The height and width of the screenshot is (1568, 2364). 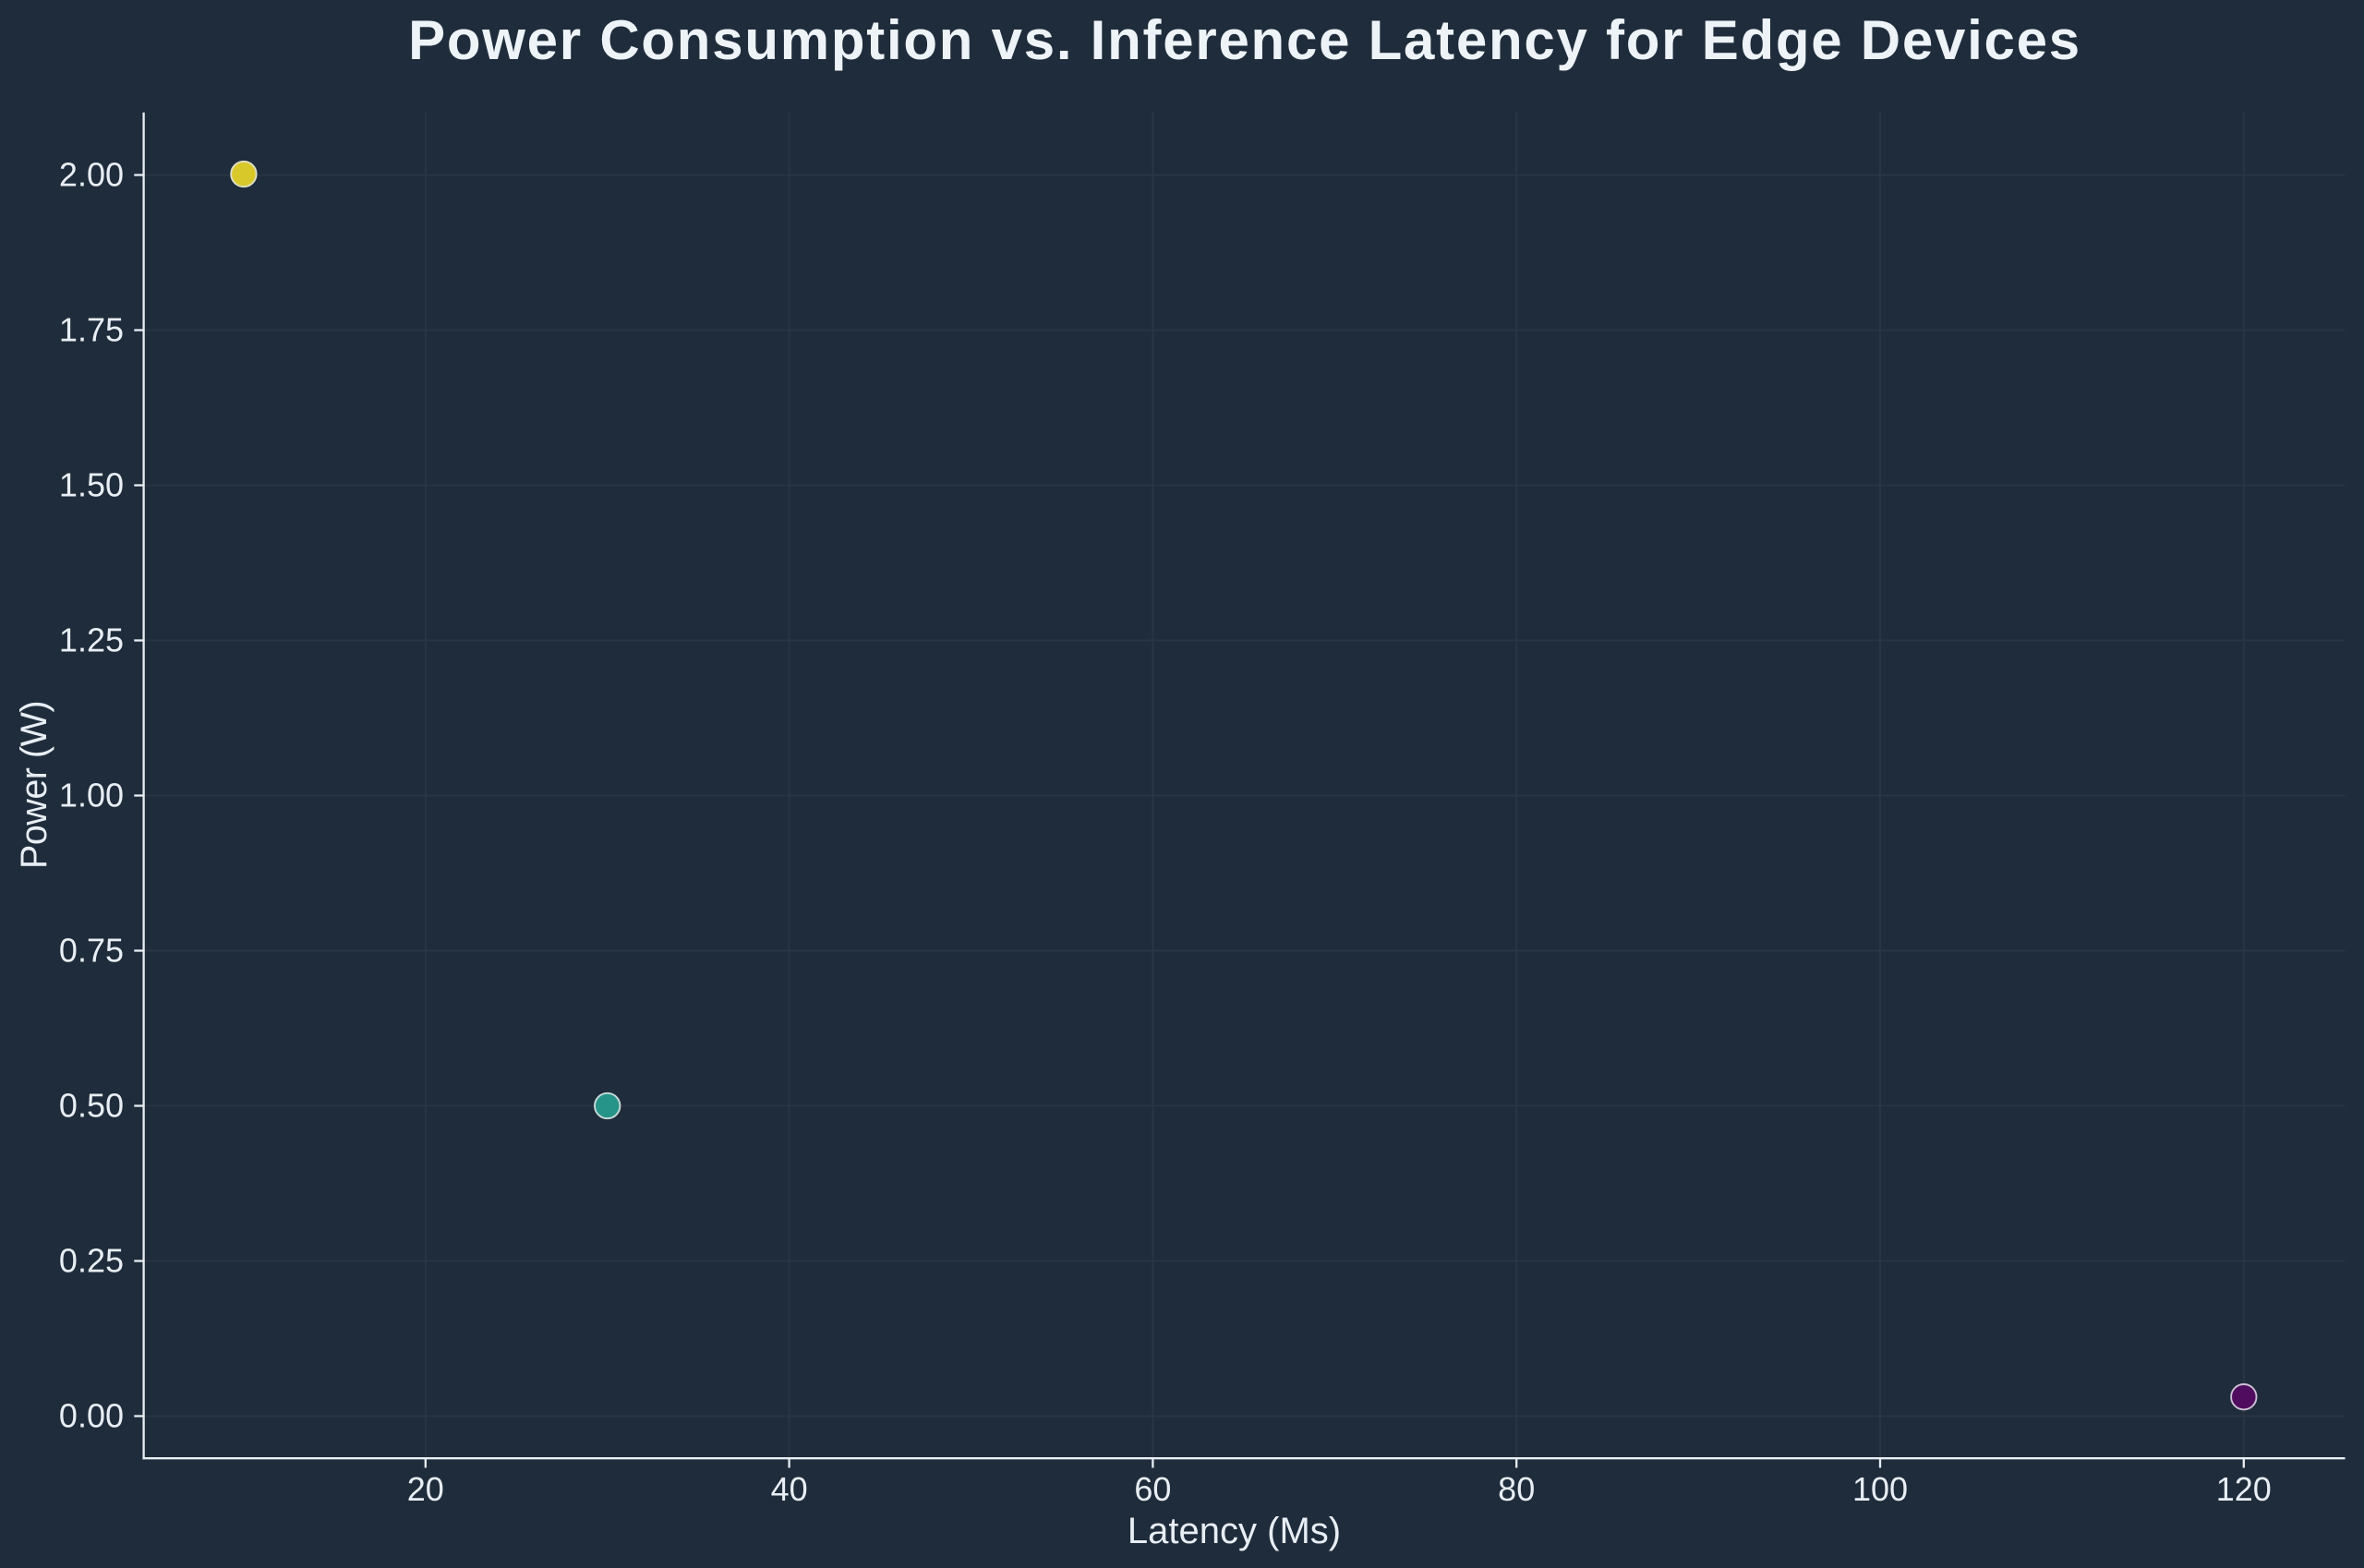 What do you see at coordinates (1880, 1489) in the screenshot?
I see `svg-text: 100` at bounding box center [1880, 1489].